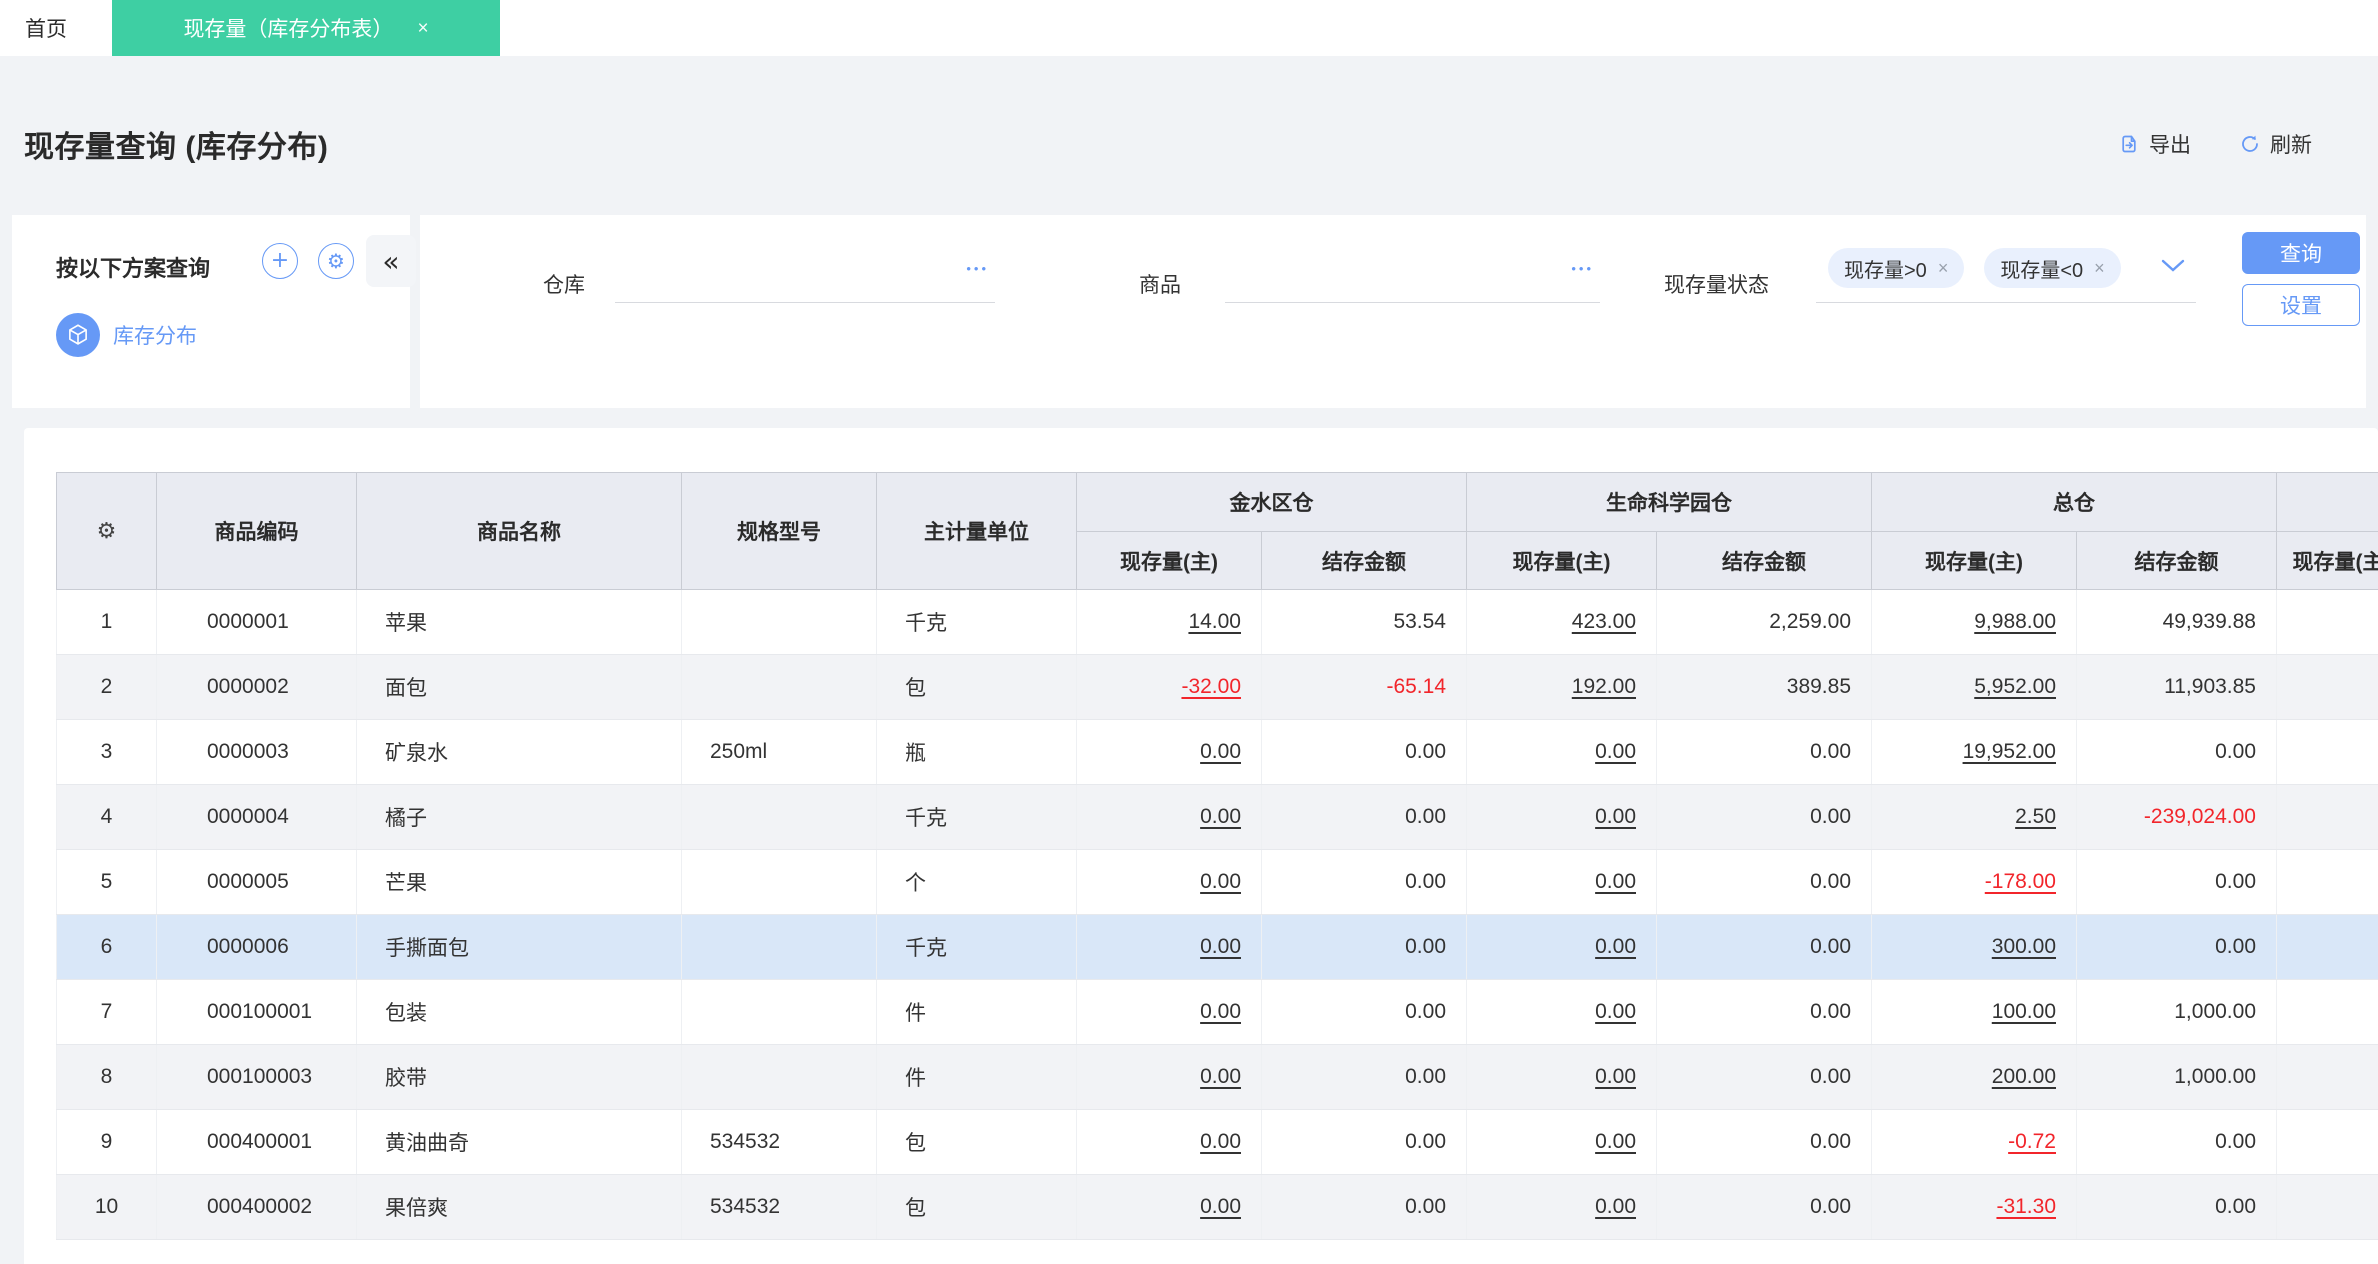 This screenshot has width=2378, height=1264. Describe the element at coordinates (126, 335) in the screenshot. I see `scheme-item-inventory-distribution: 库存分布` at that location.